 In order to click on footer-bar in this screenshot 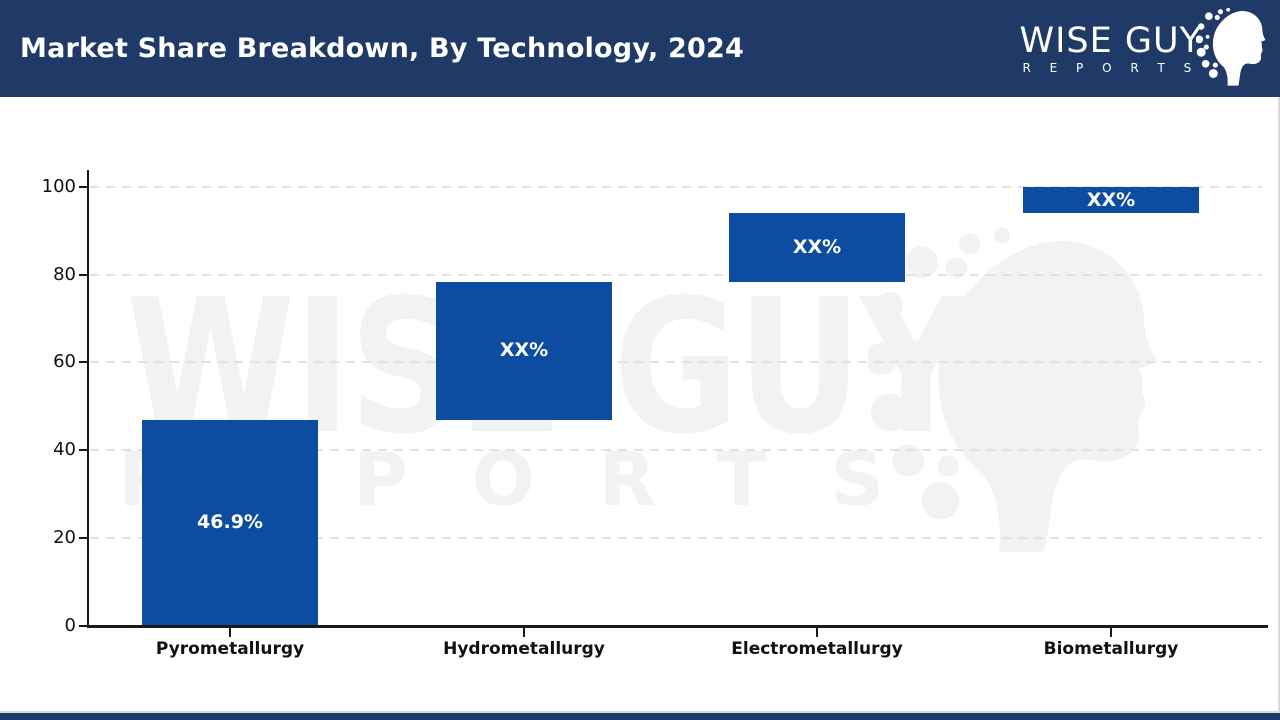, I will do `click(640, 716)`.